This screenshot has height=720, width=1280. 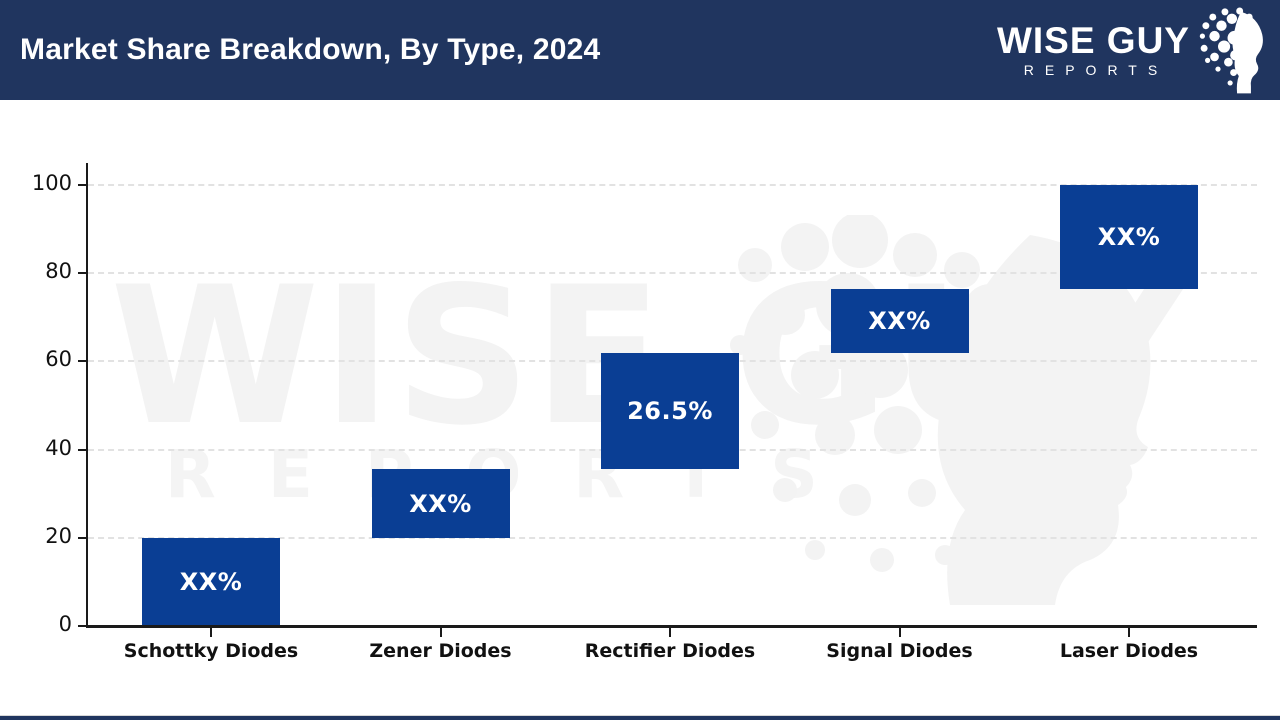 What do you see at coordinates (640, 717) in the screenshot?
I see `footer-bar` at bounding box center [640, 717].